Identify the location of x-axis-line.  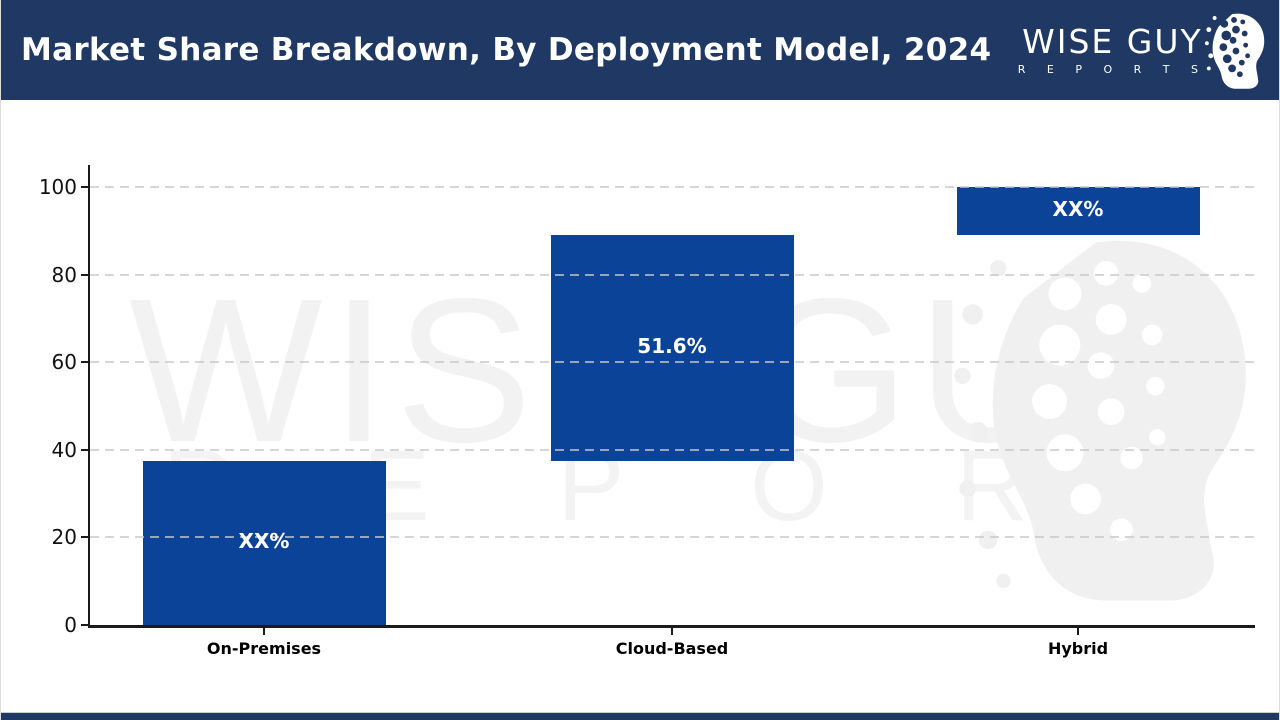
(671, 626).